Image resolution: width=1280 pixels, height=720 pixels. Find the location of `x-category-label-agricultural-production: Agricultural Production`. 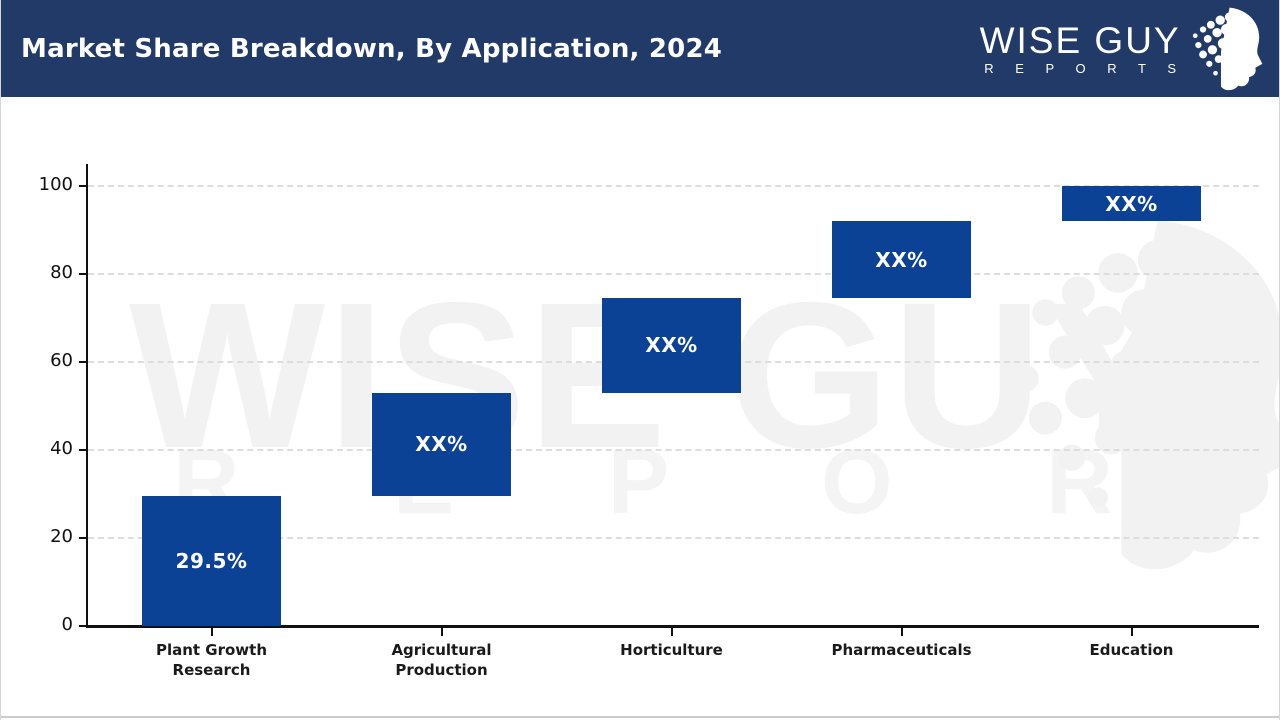

x-category-label-agricultural-production: Agricultural Production is located at coordinates (441, 660).